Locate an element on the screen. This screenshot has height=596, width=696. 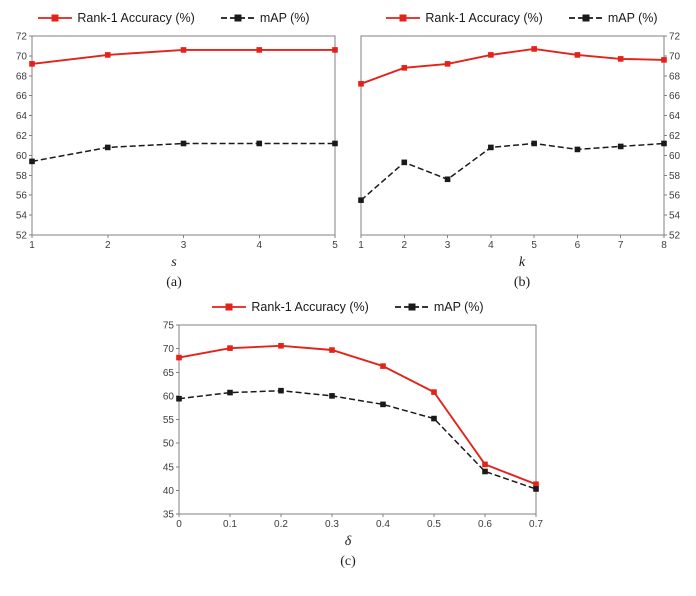
y-tick-label: 75 is located at coordinates (169, 326).